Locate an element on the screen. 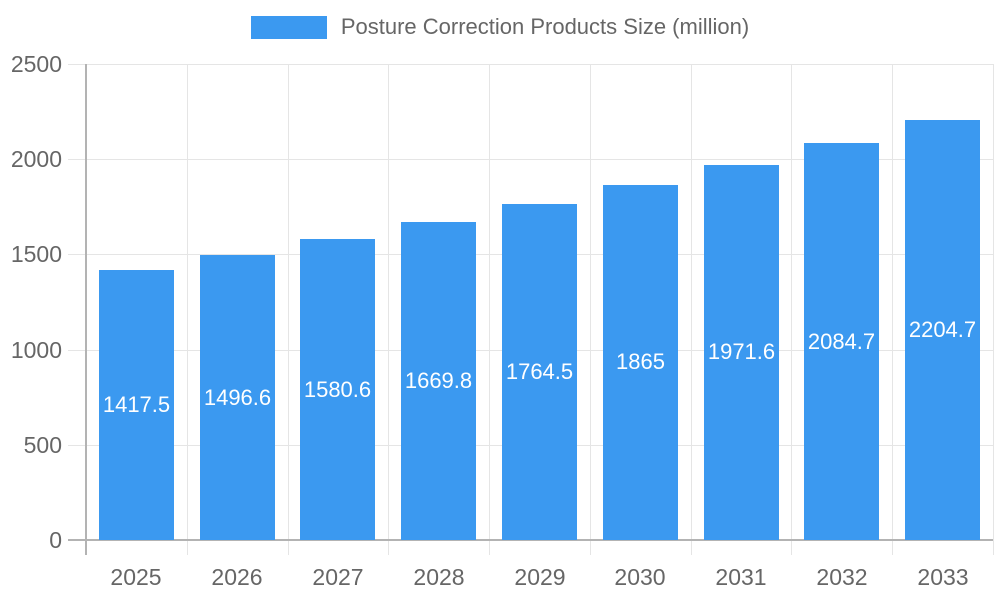 The image size is (1000, 600). bar-value-label: 1580.6 is located at coordinates (337, 389).